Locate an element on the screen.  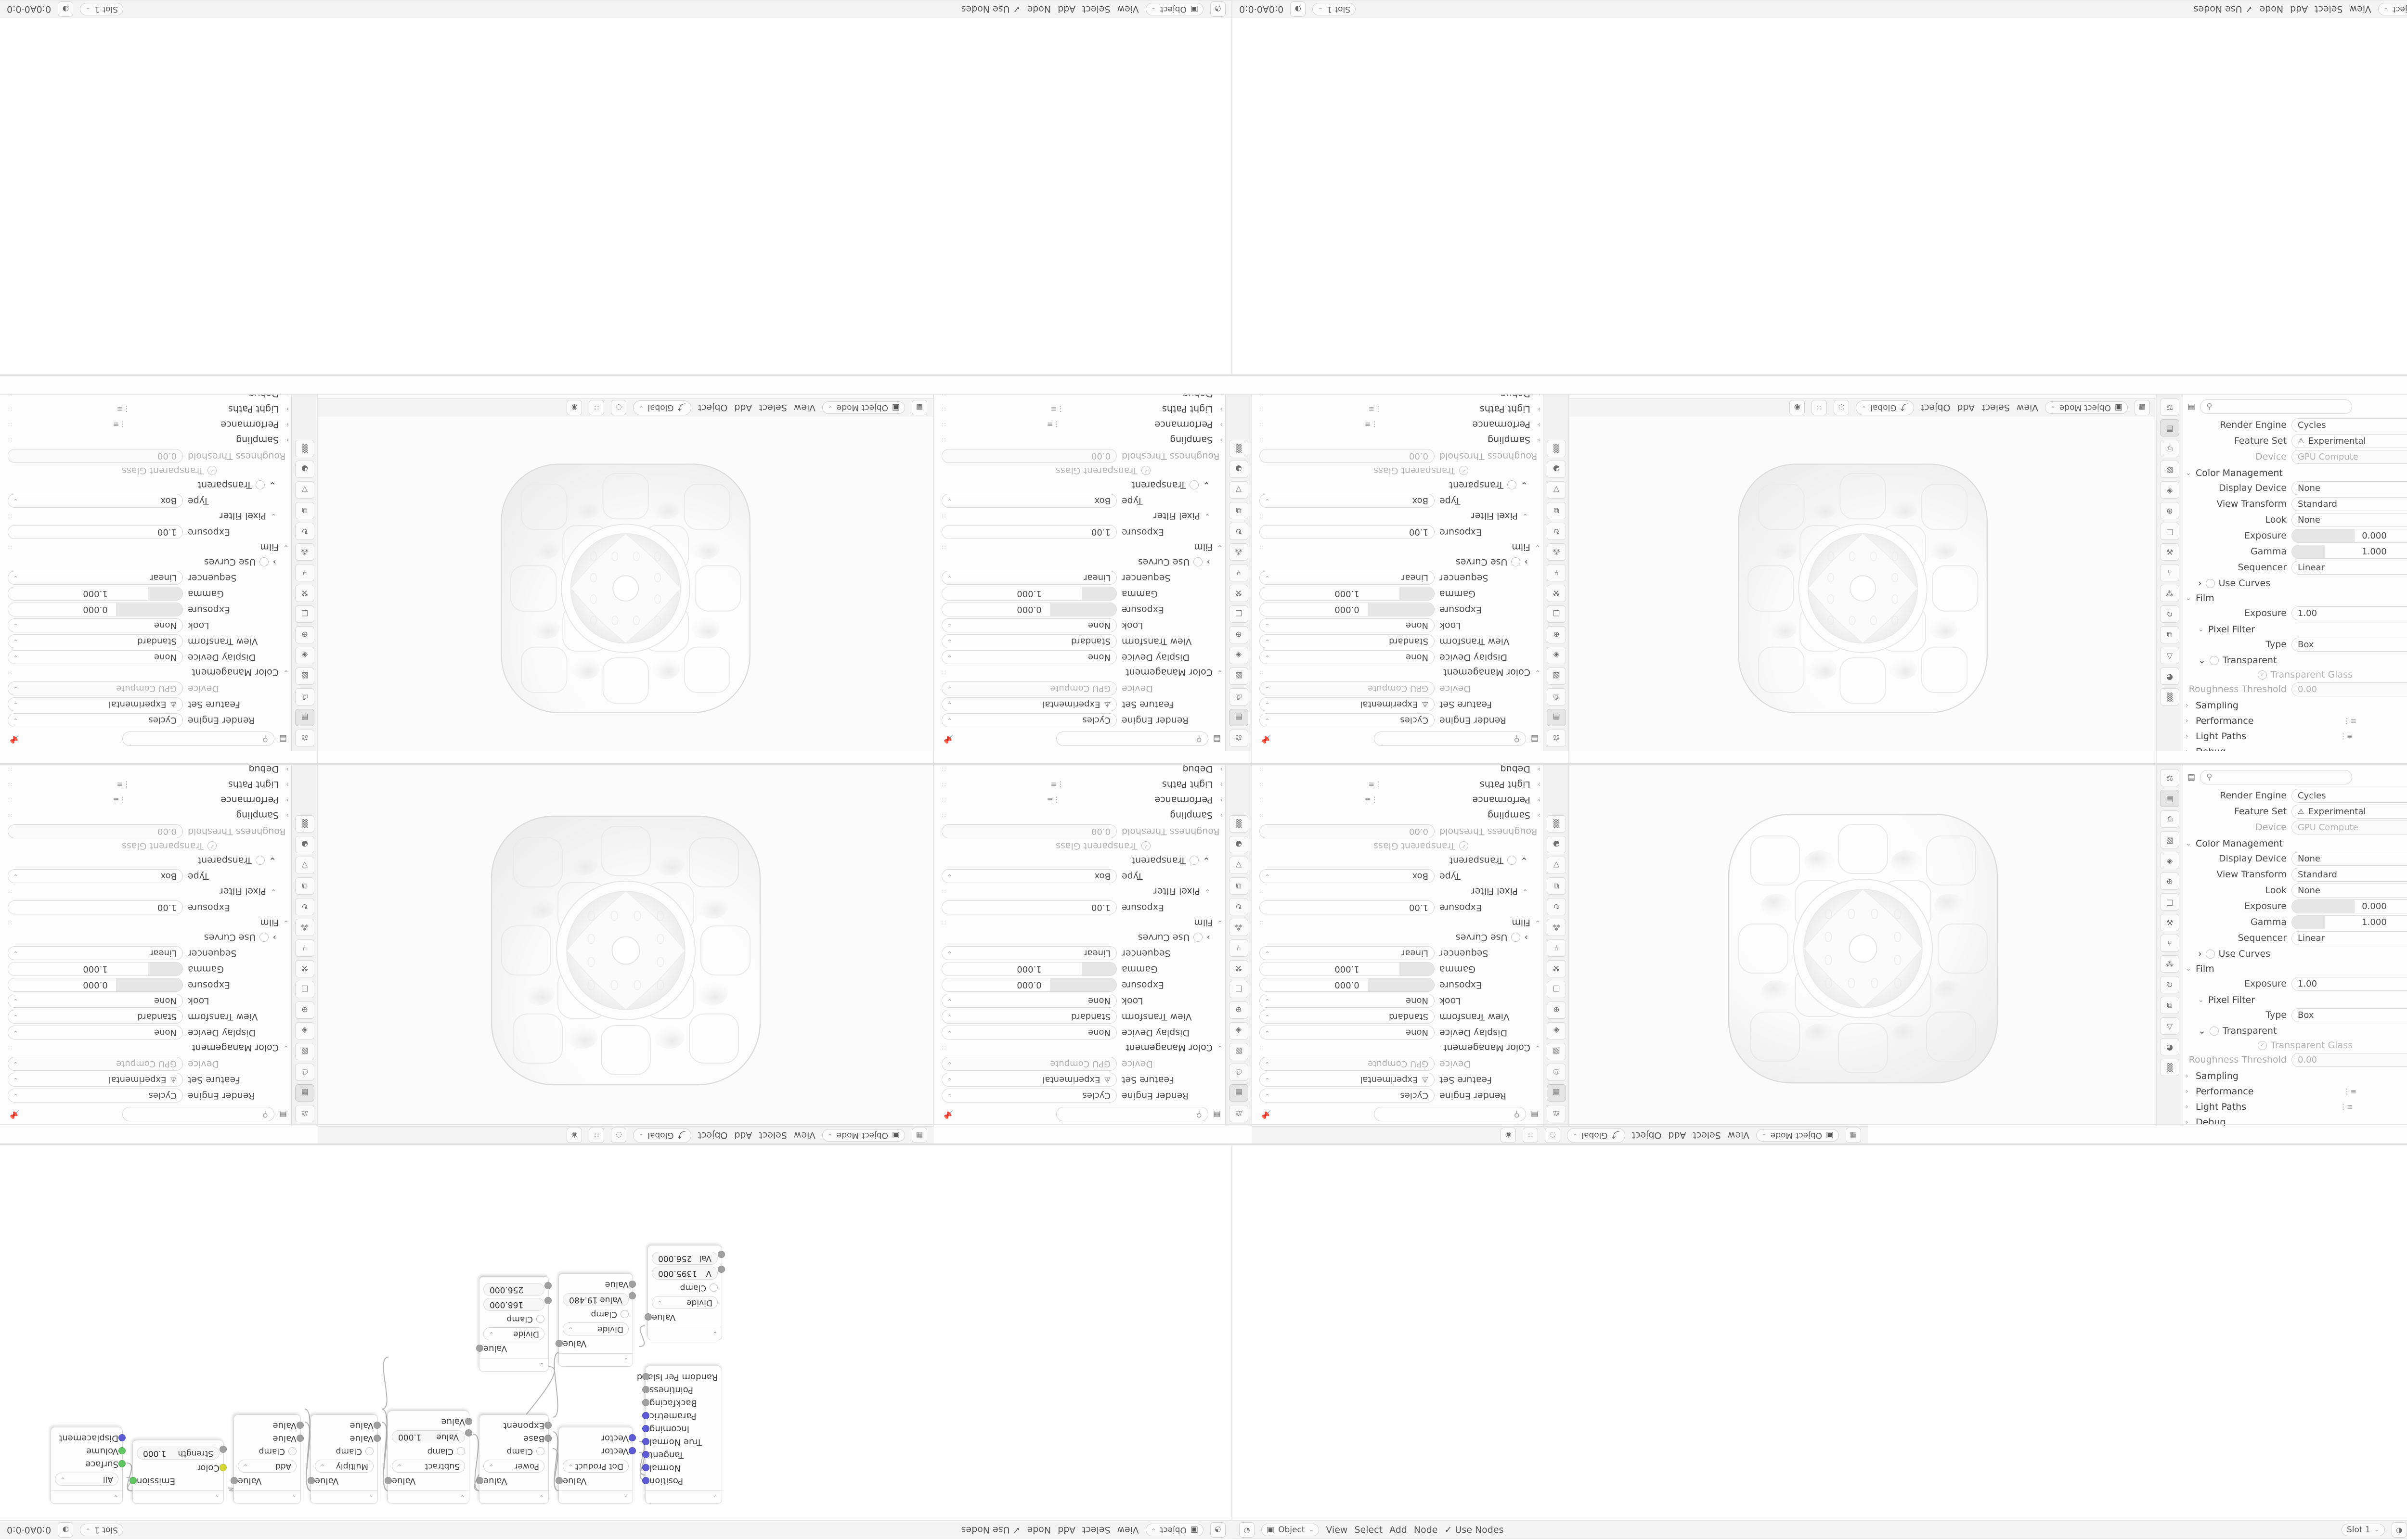
editor-type-selector: ▦ is located at coordinates (1853, 1135).